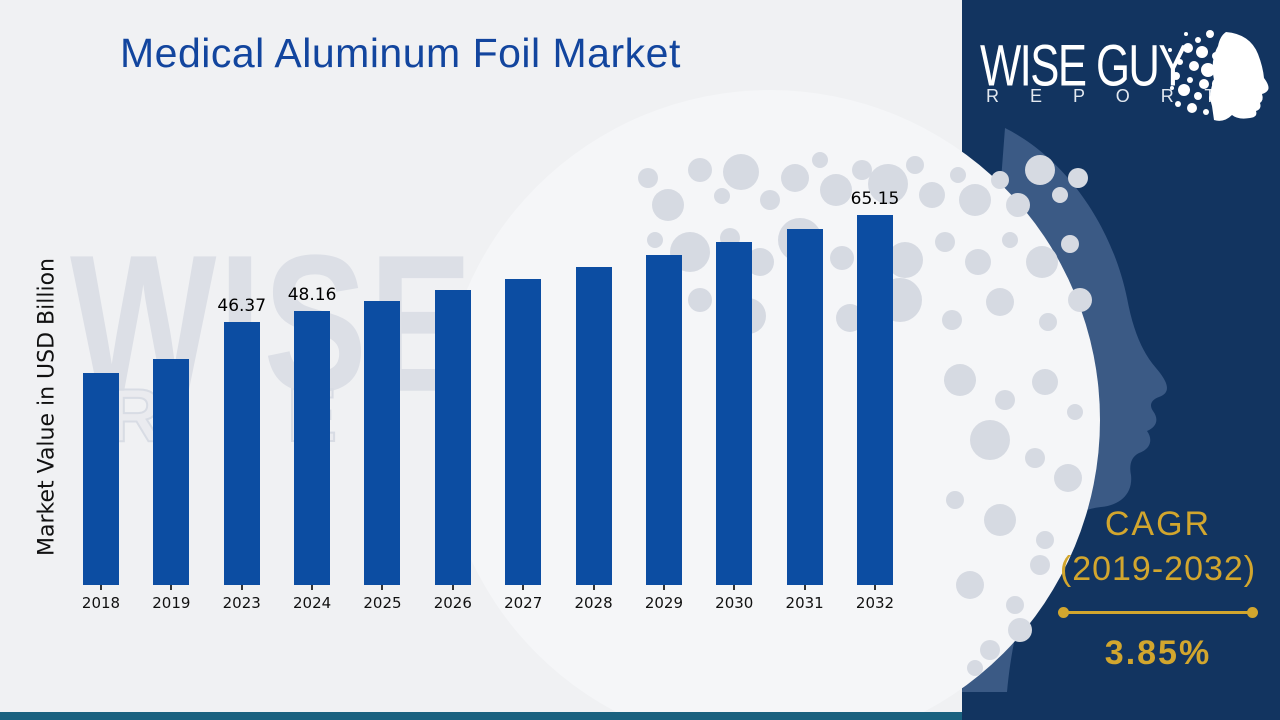 This screenshot has width=1280, height=720. Describe the element at coordinates (312, 295) in the screenshot. I see `bar-value-label-2024: 48.16` at that location.